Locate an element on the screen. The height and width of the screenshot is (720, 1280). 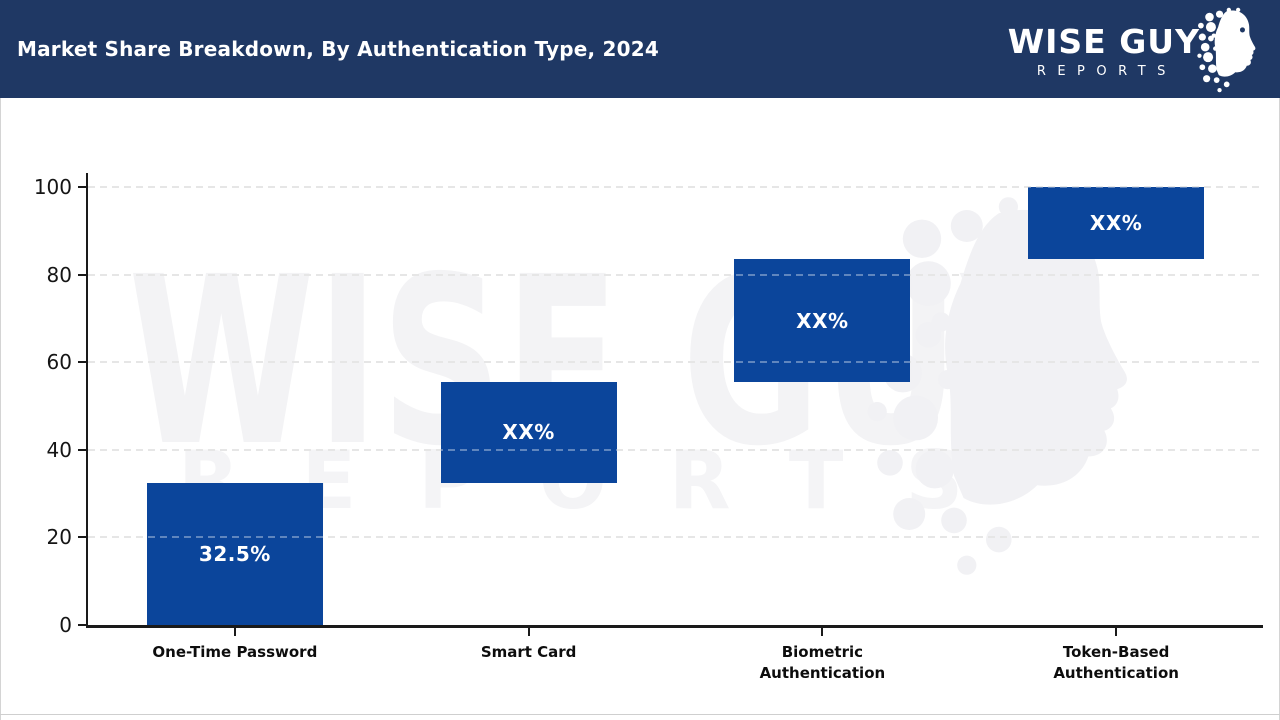
x-category-label-4: Token-Based Authentication is located at coordinates (1116, 662).